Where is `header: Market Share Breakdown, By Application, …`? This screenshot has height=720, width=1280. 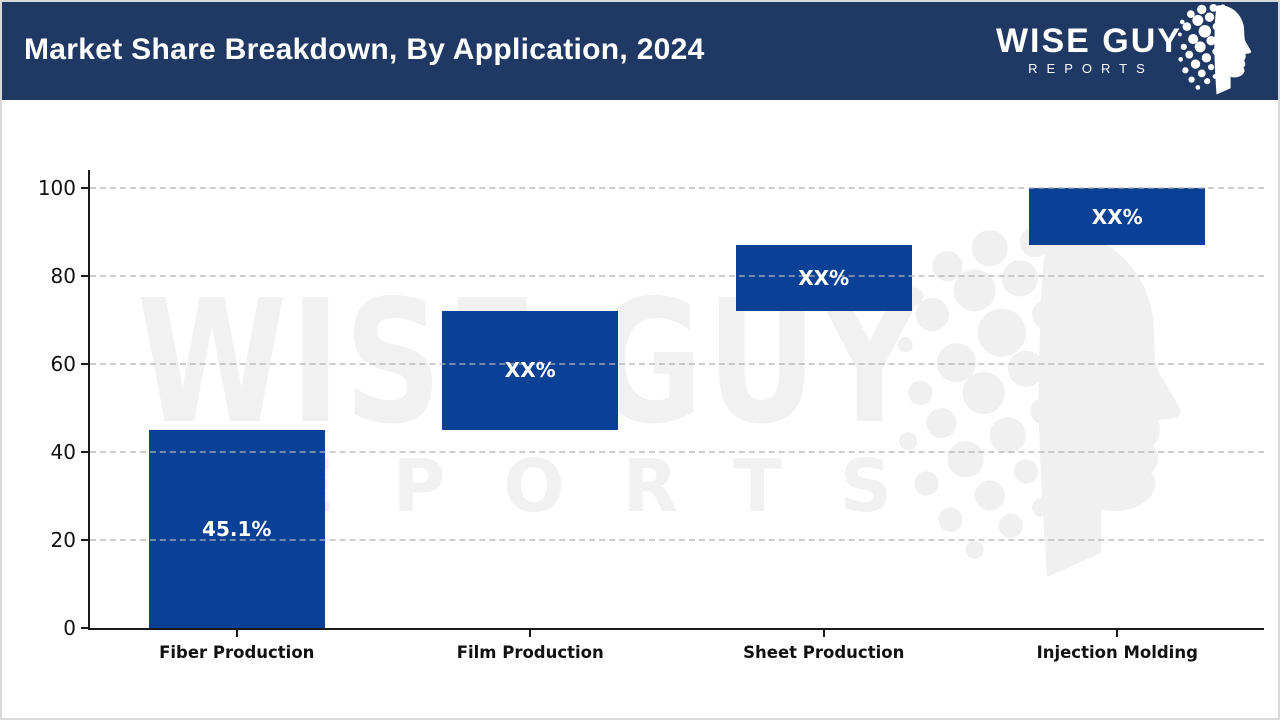 header: Market Share Breakdown, By Application, … is located at coordinates (640, 51).